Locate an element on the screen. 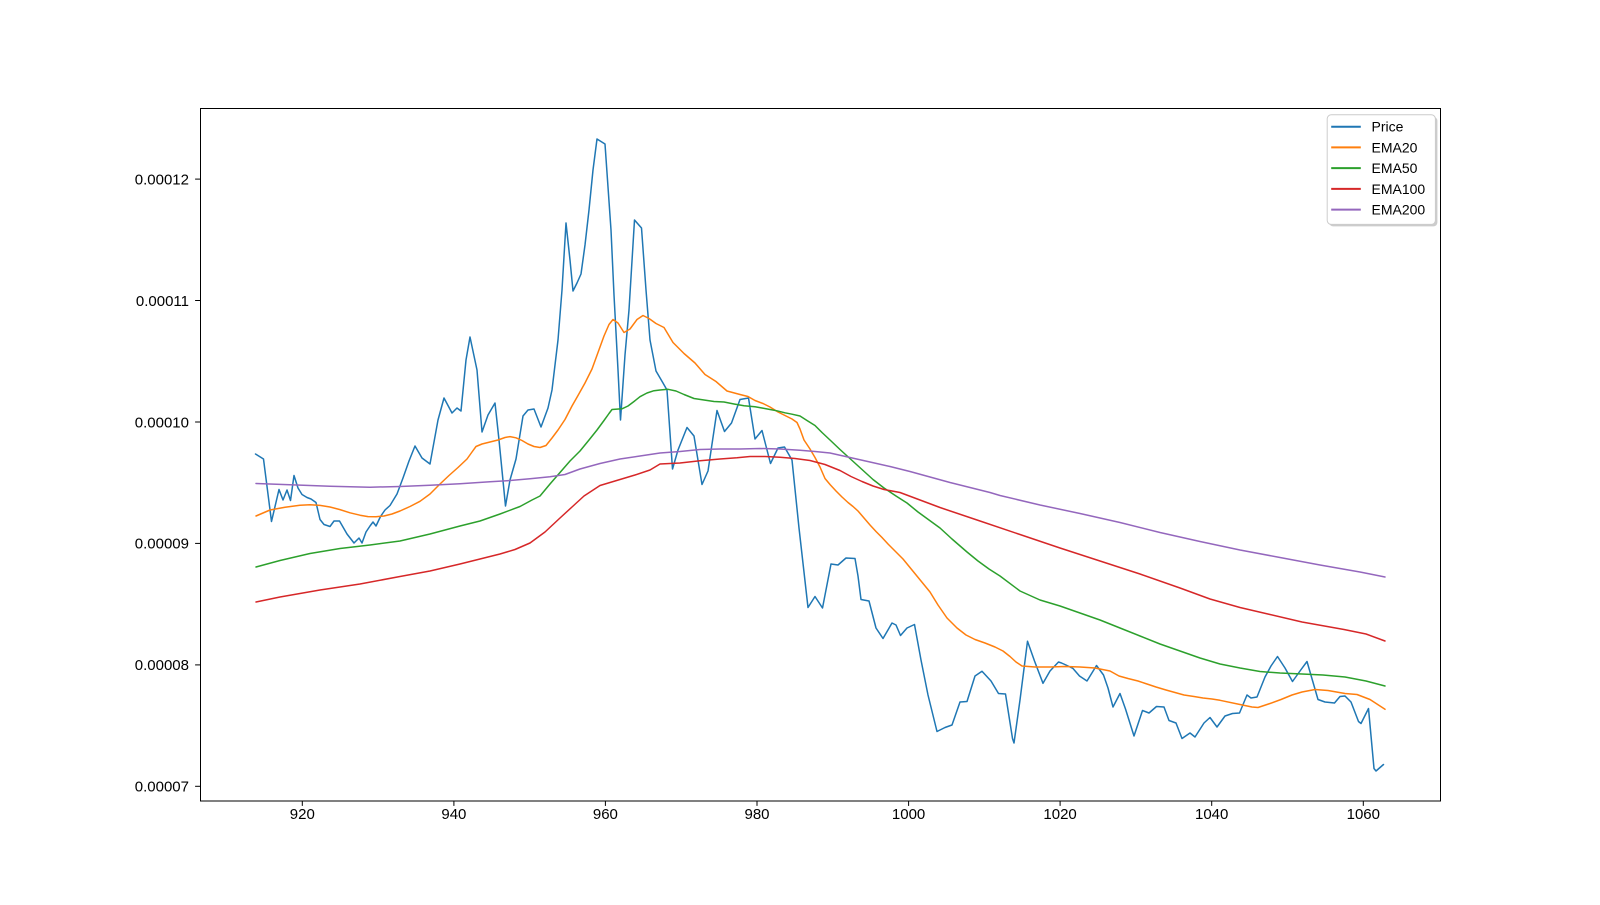 The image size is (1600, 905). svg-text: 1000 is located at coordinates (908, 814).